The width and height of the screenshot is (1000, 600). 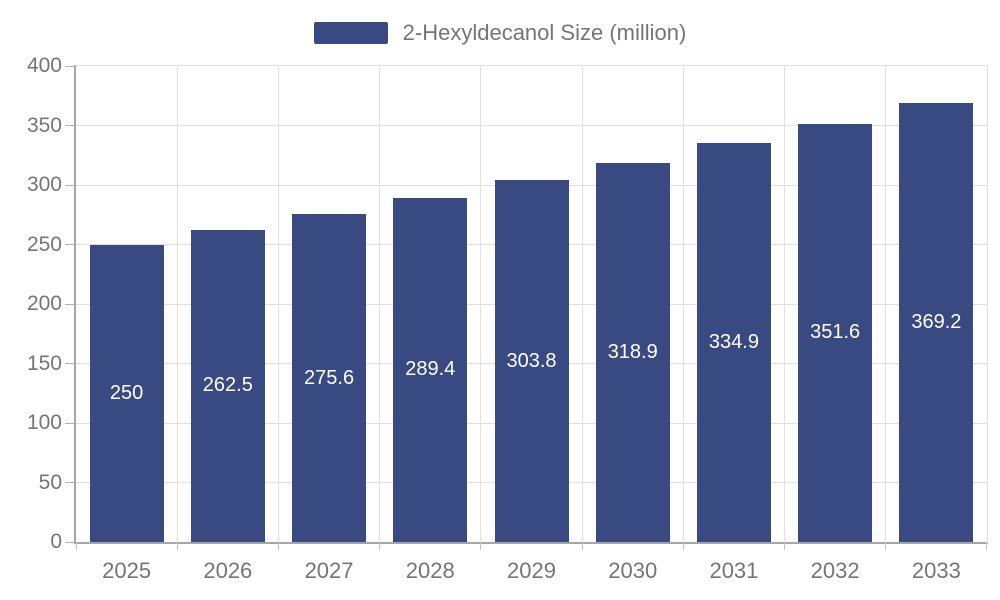 I want to click on bar-value-label: 250, so click(x=126, y=392).